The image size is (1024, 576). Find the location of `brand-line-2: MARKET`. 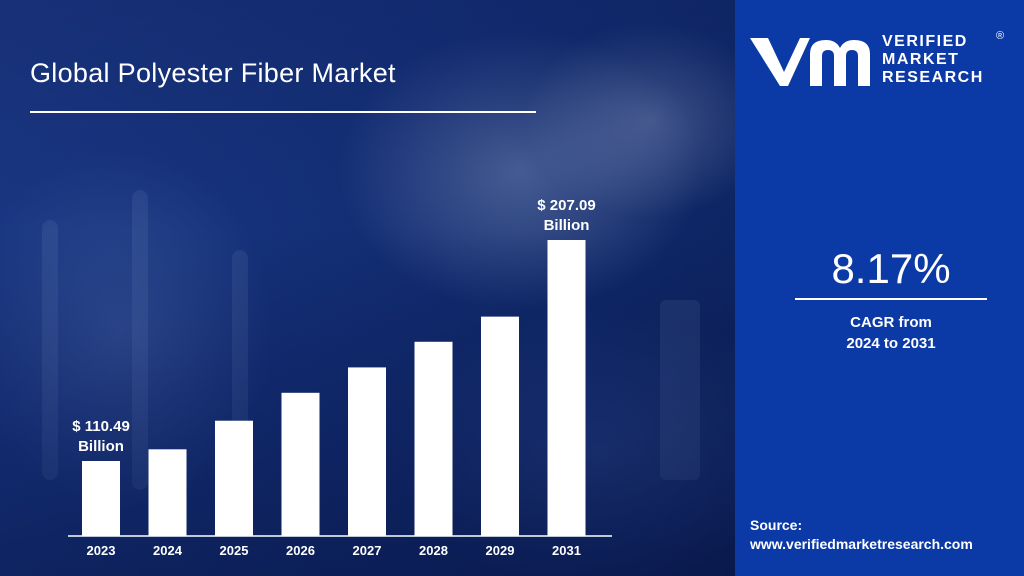

brand-line-2: MARKET is located at coordinates (921, 59).